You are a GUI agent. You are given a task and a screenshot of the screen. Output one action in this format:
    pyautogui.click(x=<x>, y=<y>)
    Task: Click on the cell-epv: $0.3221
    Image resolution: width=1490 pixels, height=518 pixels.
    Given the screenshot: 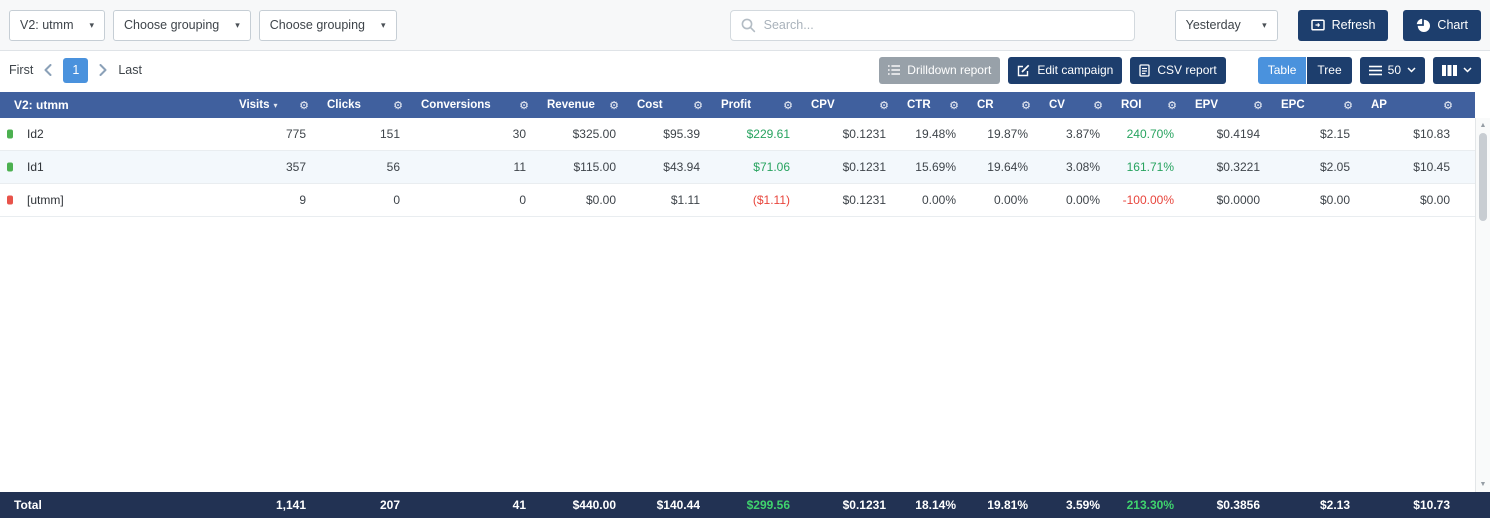 What is the action you would take?
    pyautogui.click(x=1238, y=167)
    